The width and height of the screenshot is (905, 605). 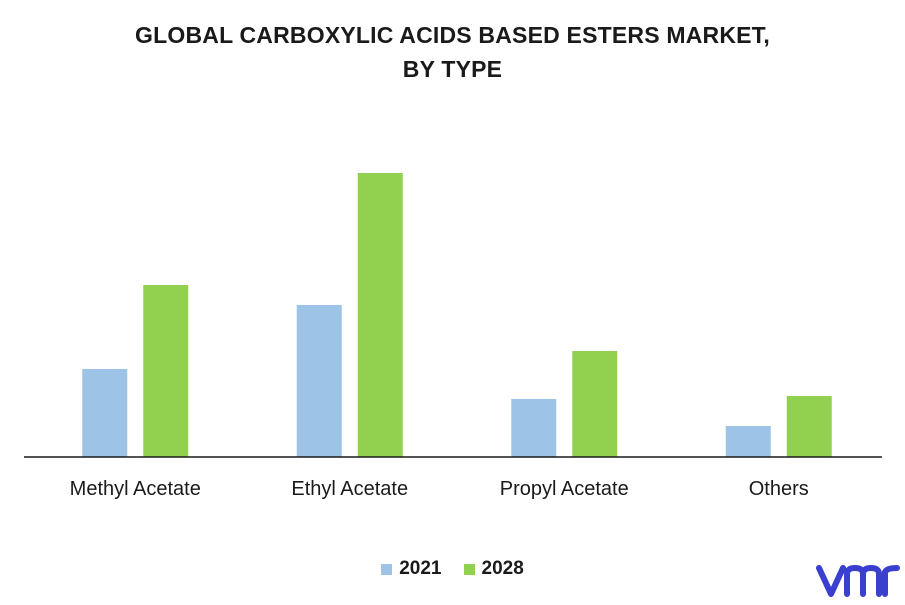 I want to click on chart-title-line-2: BY TYPE, so click(x=452, y=69).